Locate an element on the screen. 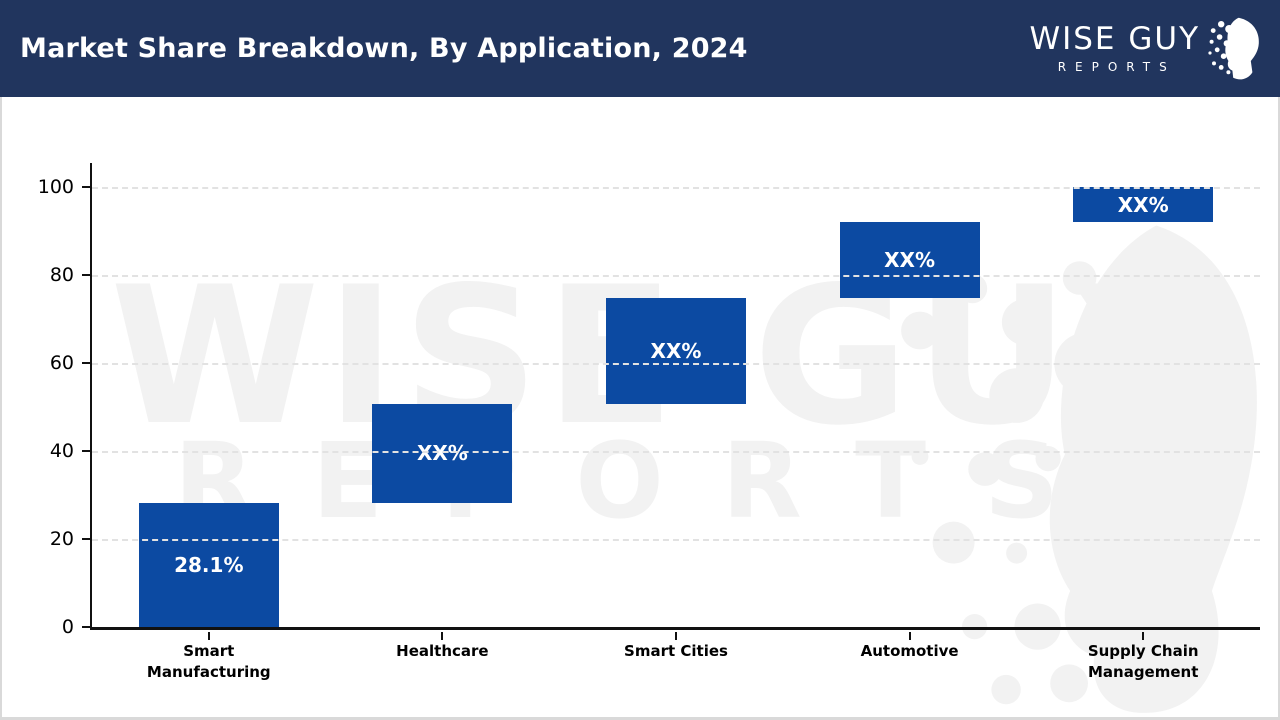 This screenshot has width=1280, height=720. x-axis-label: Smart Cities is located at coordinates (676, 651).